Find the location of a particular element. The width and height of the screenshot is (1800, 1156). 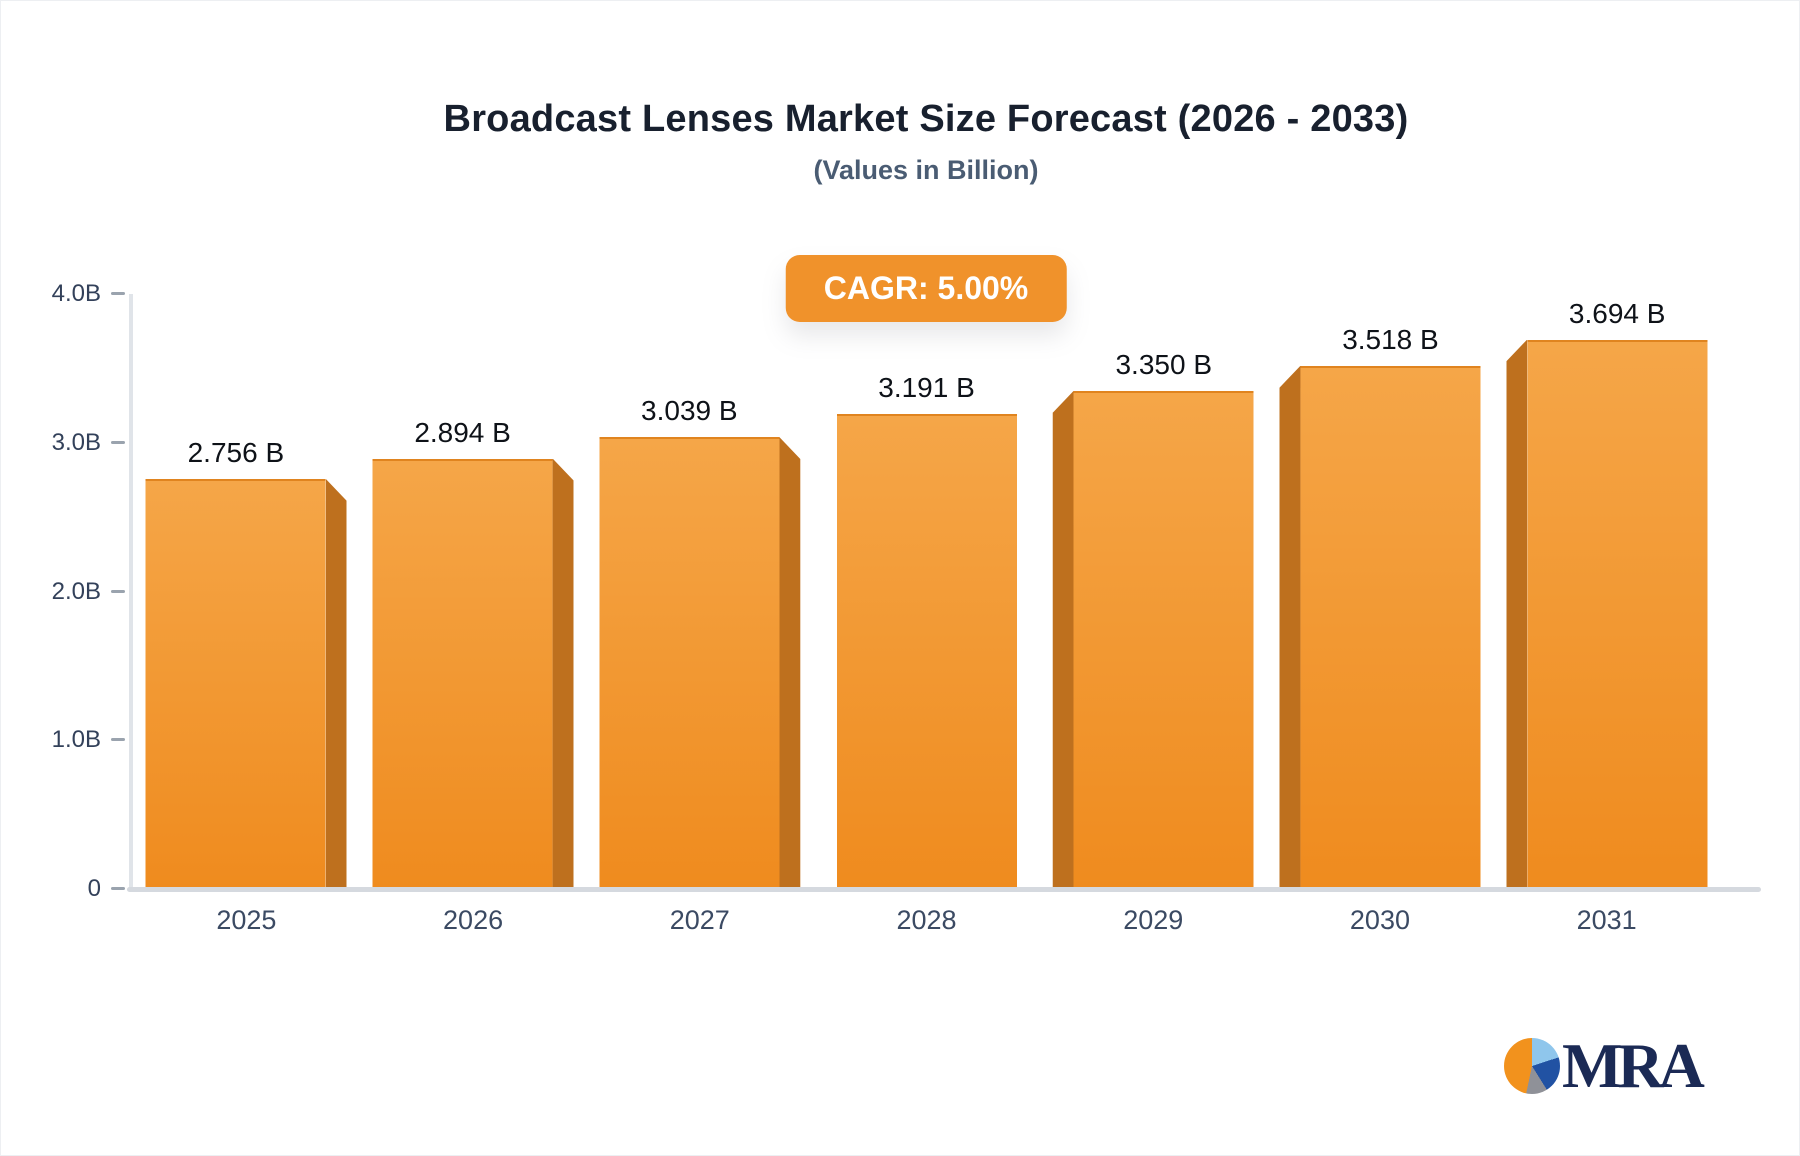

bar: 3.039 B is located at coordinates (700, 642).